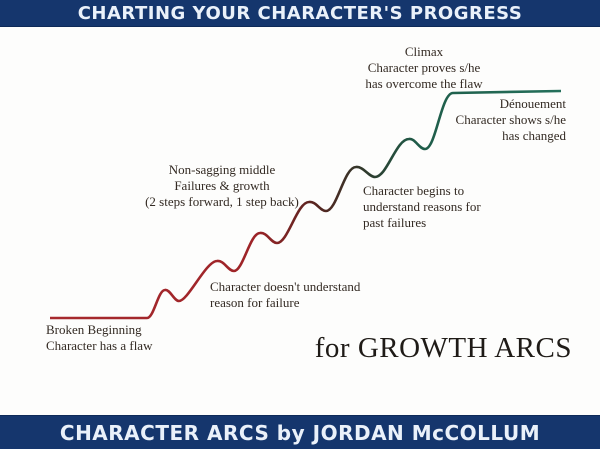 Image resolution: width=600 pixels, height=449 pixels. What do you see at coordinates (532, 103) in the screenshot?
I see `denouement-title: Dénouement` at bounding box center [532, 103].